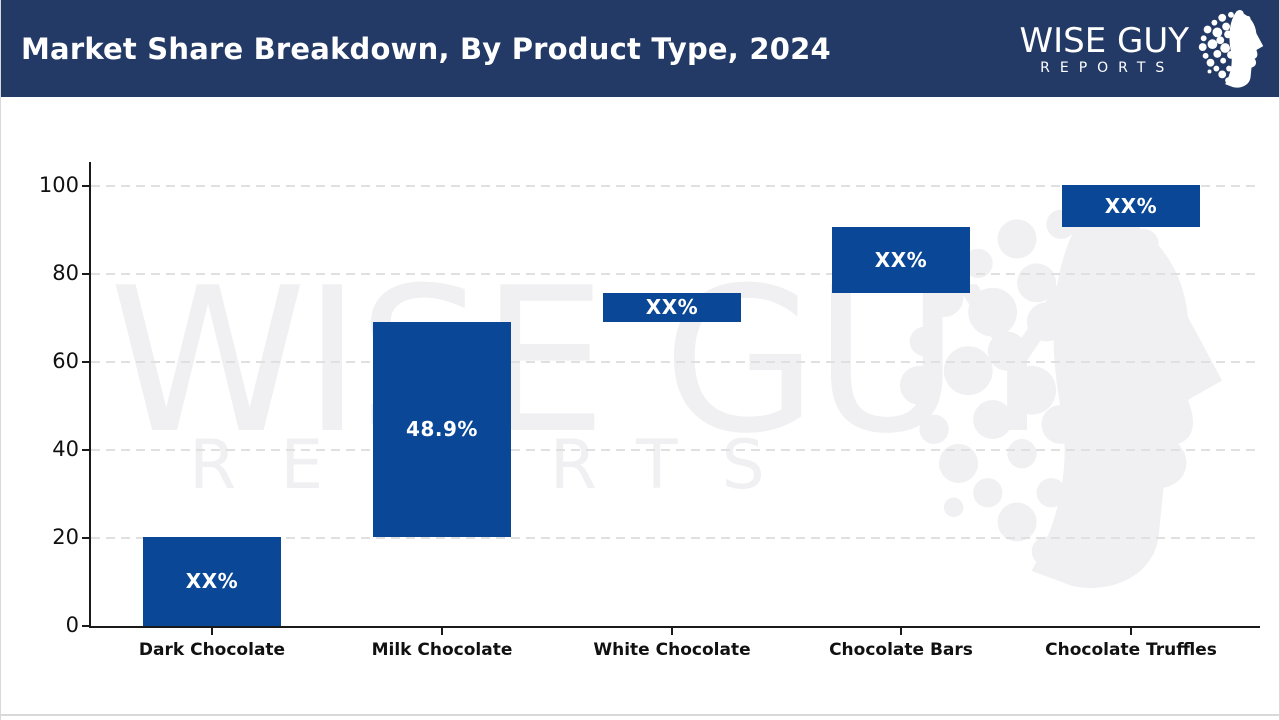  What do you see at coordinates (1131, 650) in the screenshot?
I see `x-tick-label-4: Chocolate Truffles` at bounding box center [1131, 650].